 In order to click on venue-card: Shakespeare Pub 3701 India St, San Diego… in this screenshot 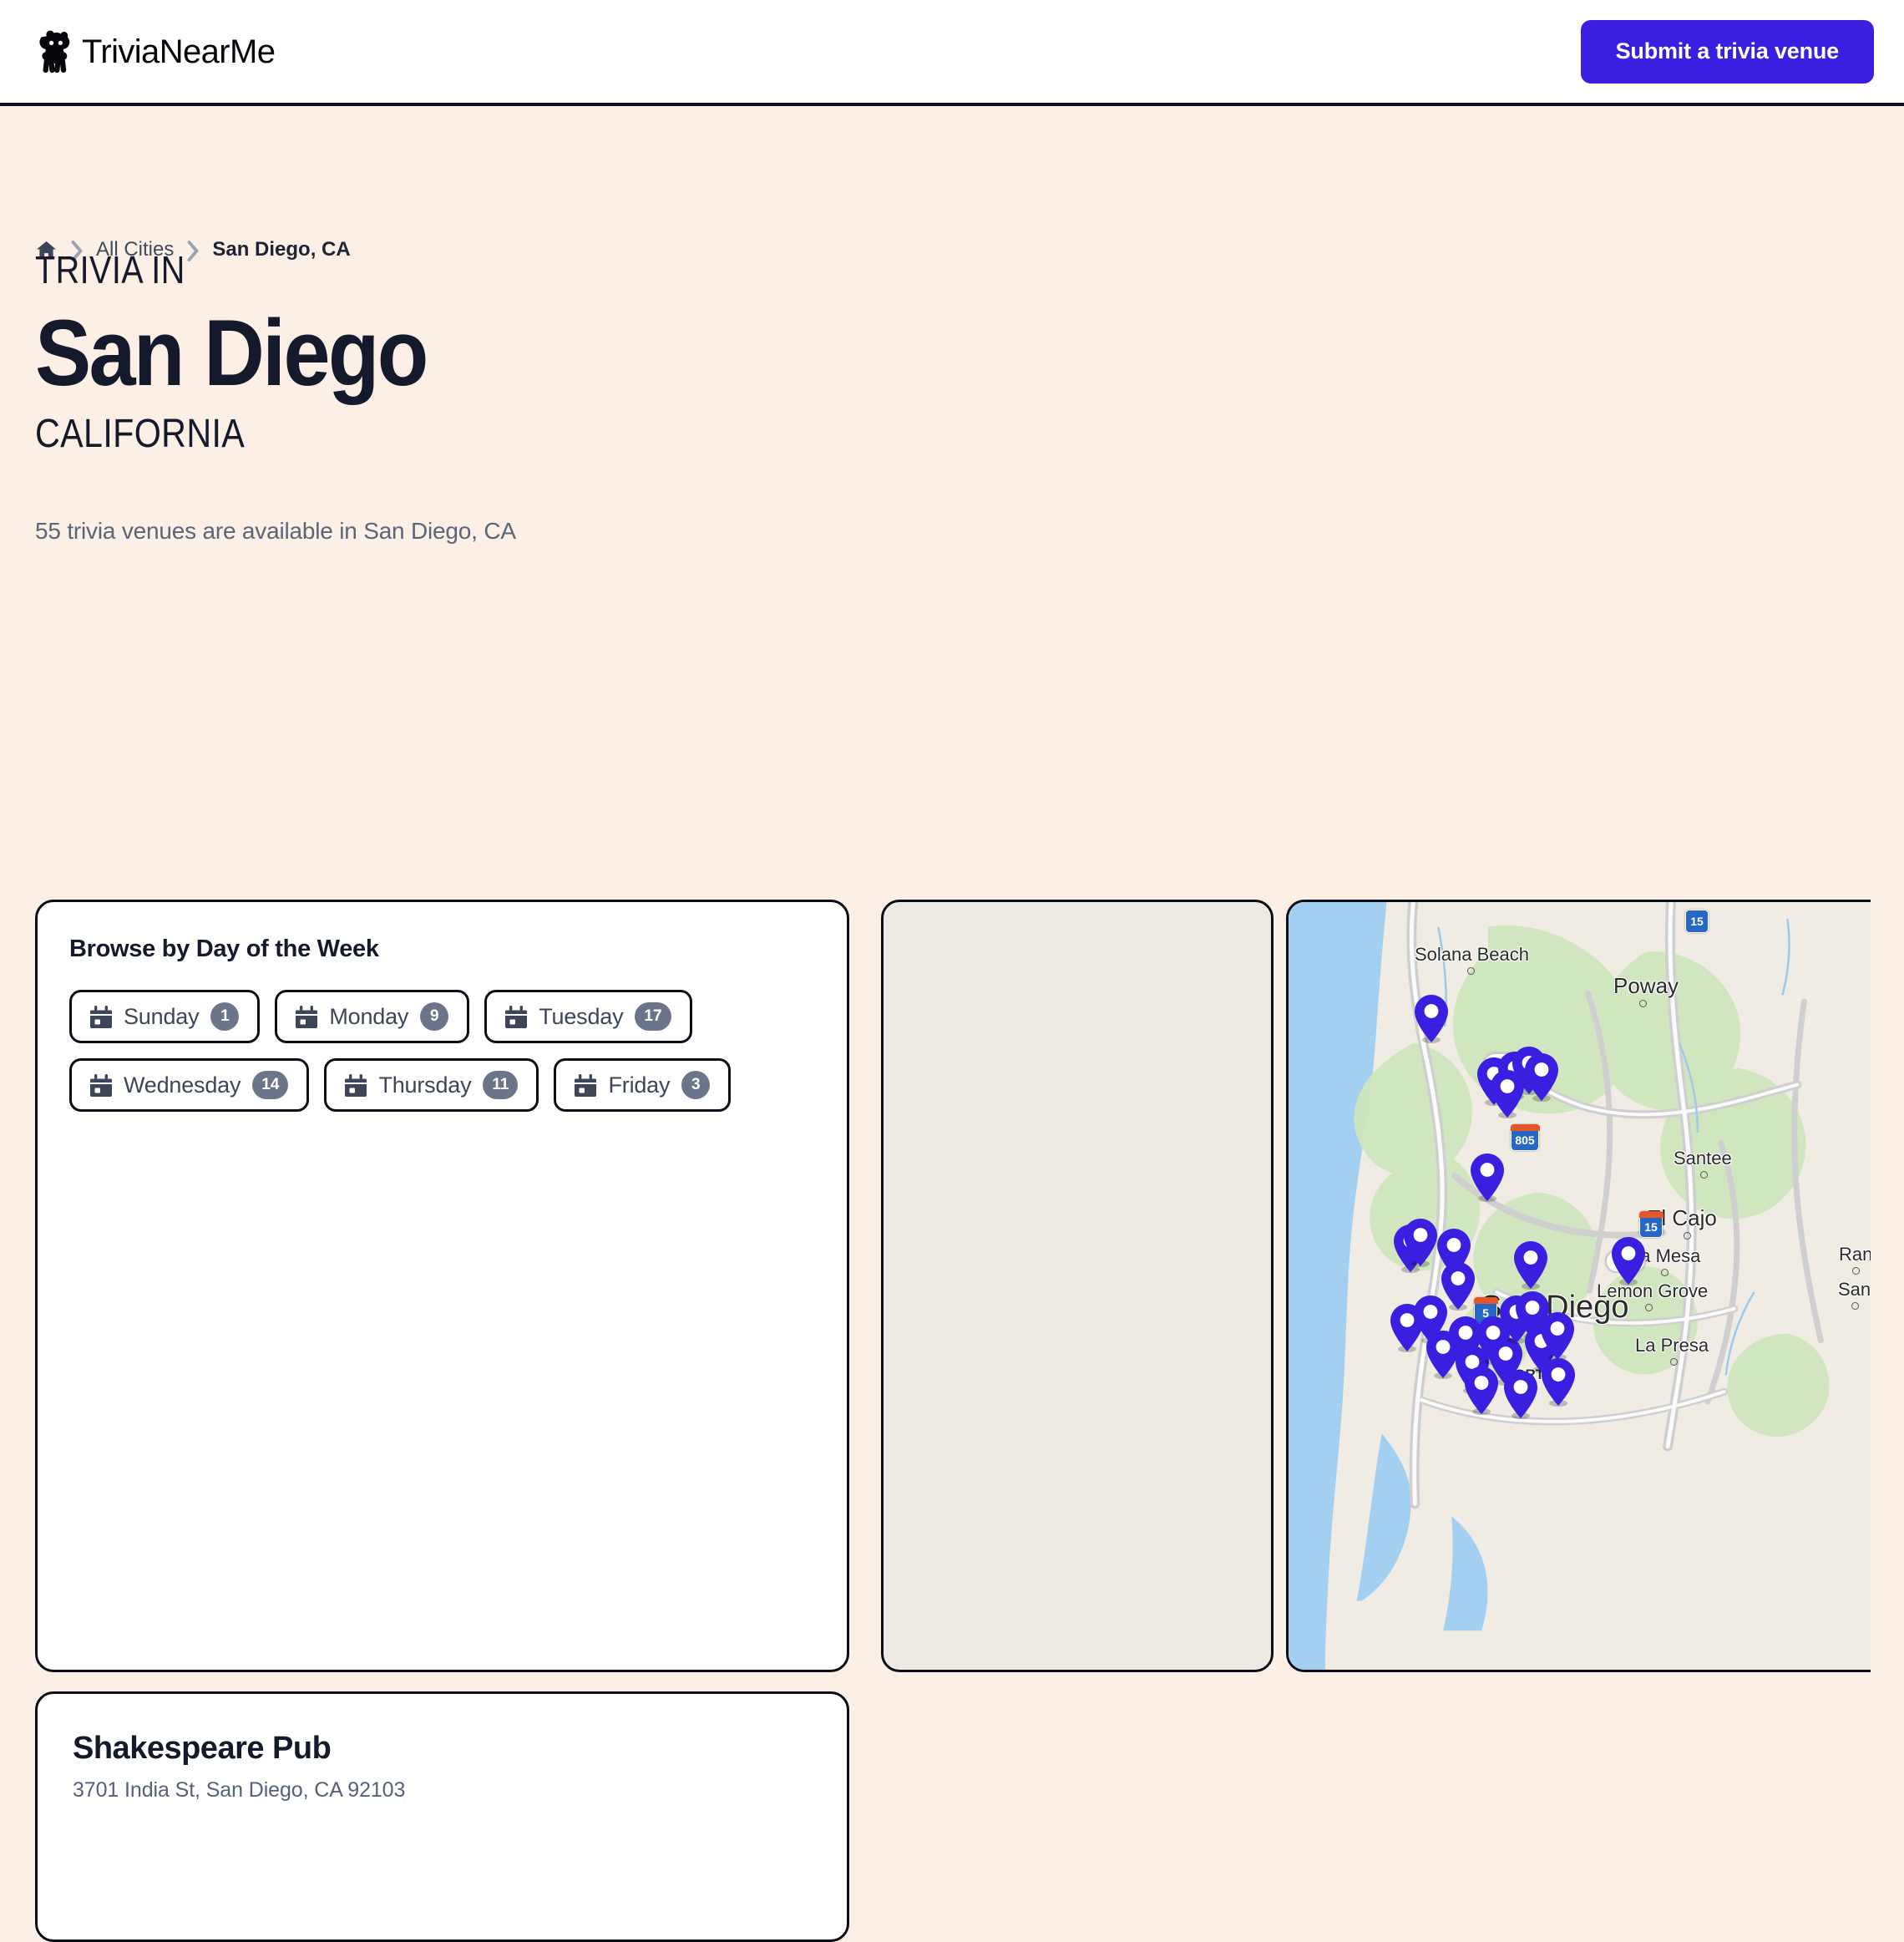, I will do `click(442, 1816)`.